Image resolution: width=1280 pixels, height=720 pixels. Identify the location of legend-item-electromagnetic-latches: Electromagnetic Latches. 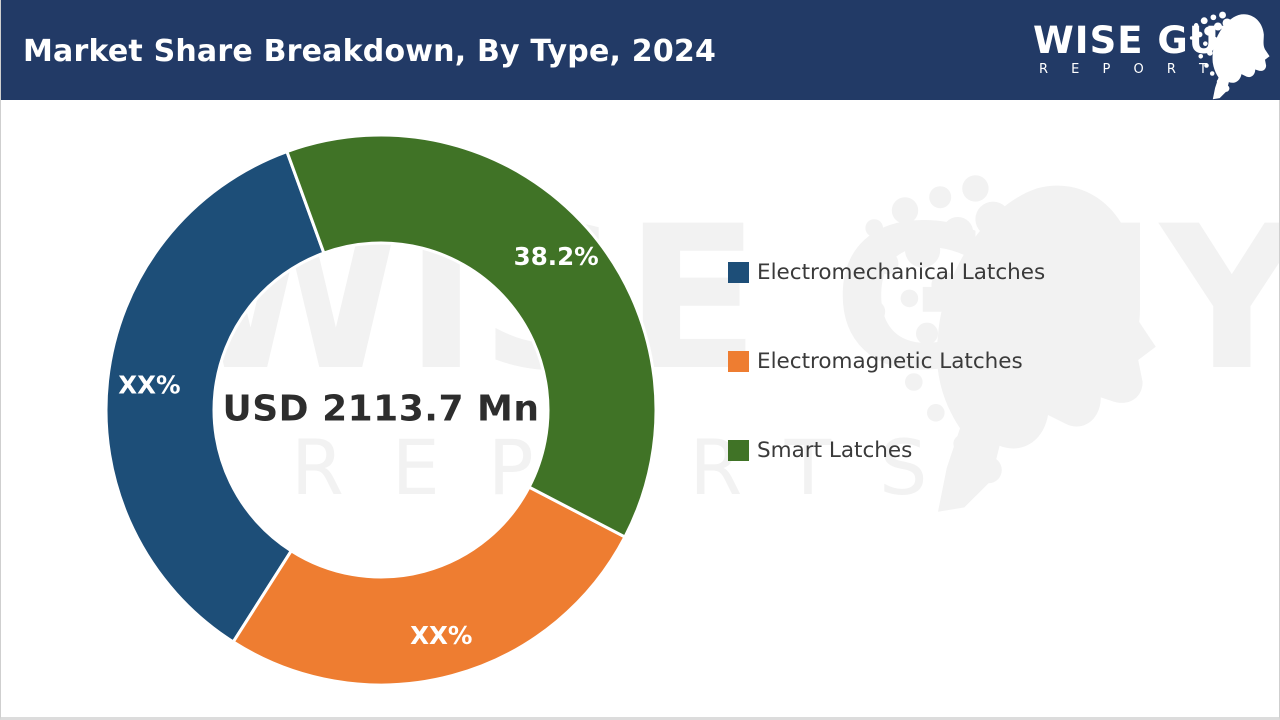
(886, 361).